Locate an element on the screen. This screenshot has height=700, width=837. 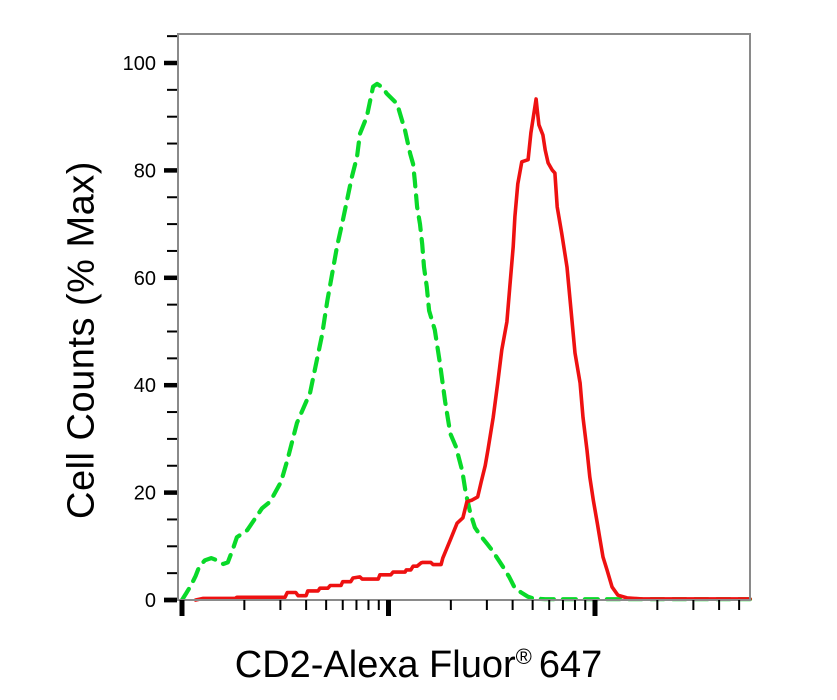
y-axis-label: Cell Counts (% Max) is located at coordinates (81, 340).